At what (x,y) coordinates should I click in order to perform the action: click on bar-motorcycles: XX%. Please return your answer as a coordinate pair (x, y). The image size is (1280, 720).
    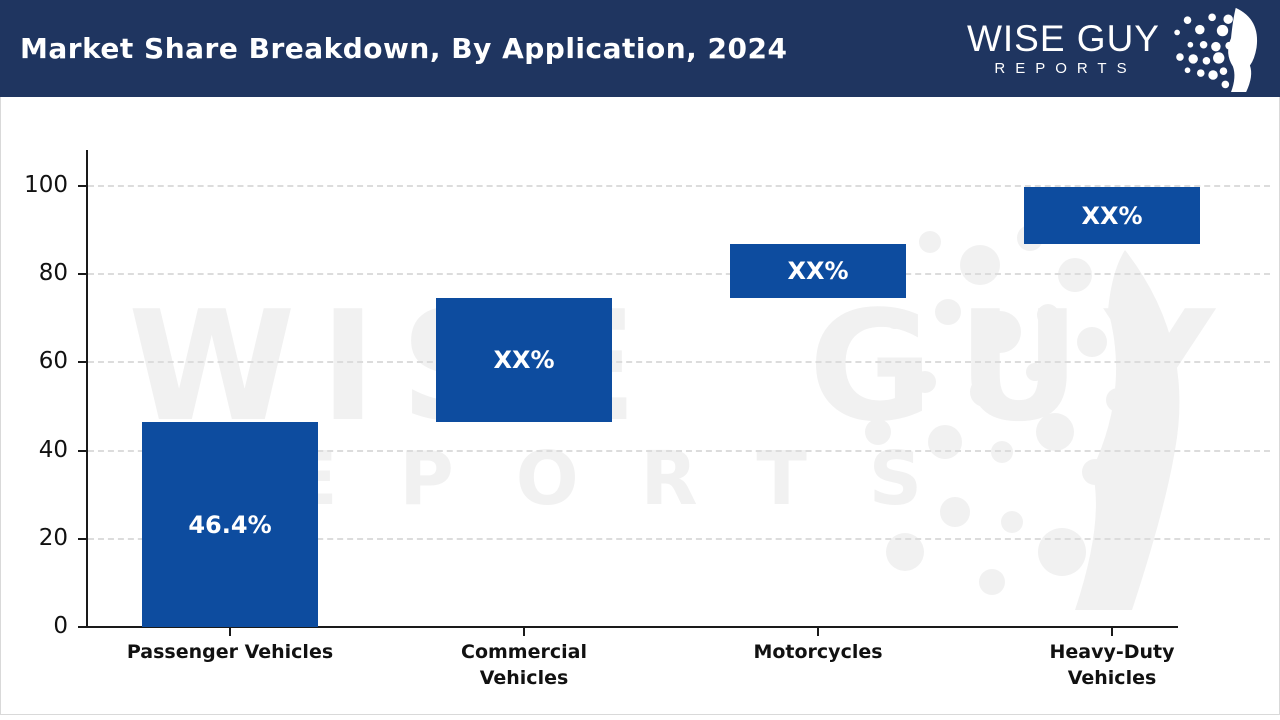
    Looking at the image, I should click on (818, 270).